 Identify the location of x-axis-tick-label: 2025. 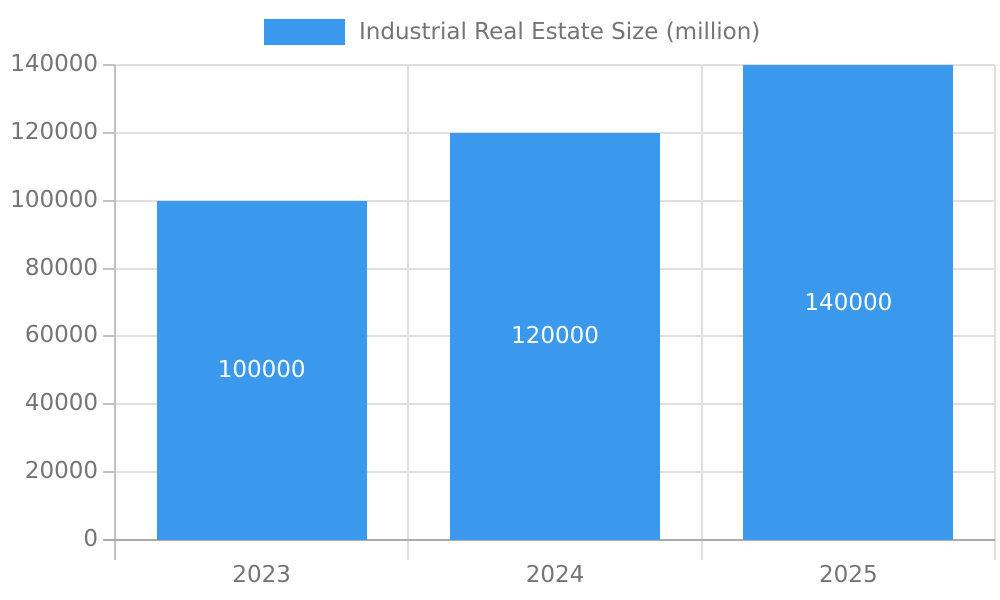
(848, 575).